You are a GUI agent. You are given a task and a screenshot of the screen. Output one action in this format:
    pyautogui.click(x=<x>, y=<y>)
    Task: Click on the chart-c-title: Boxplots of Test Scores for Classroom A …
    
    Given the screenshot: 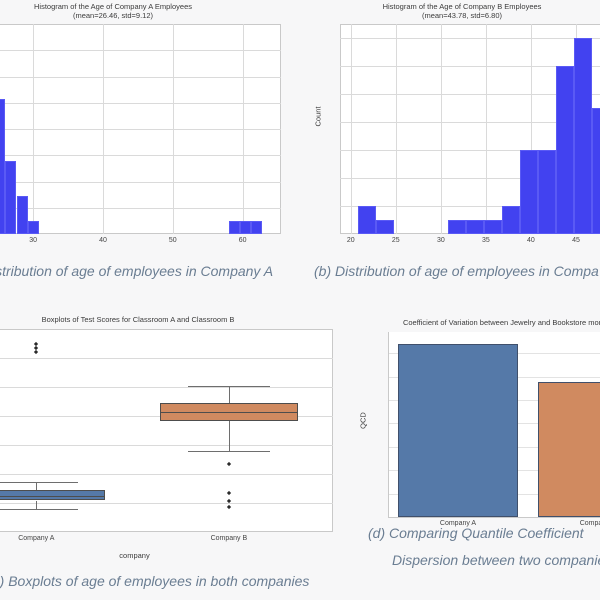 What is the action you would take?
    pyautogui.click(x=138, y=319)
    